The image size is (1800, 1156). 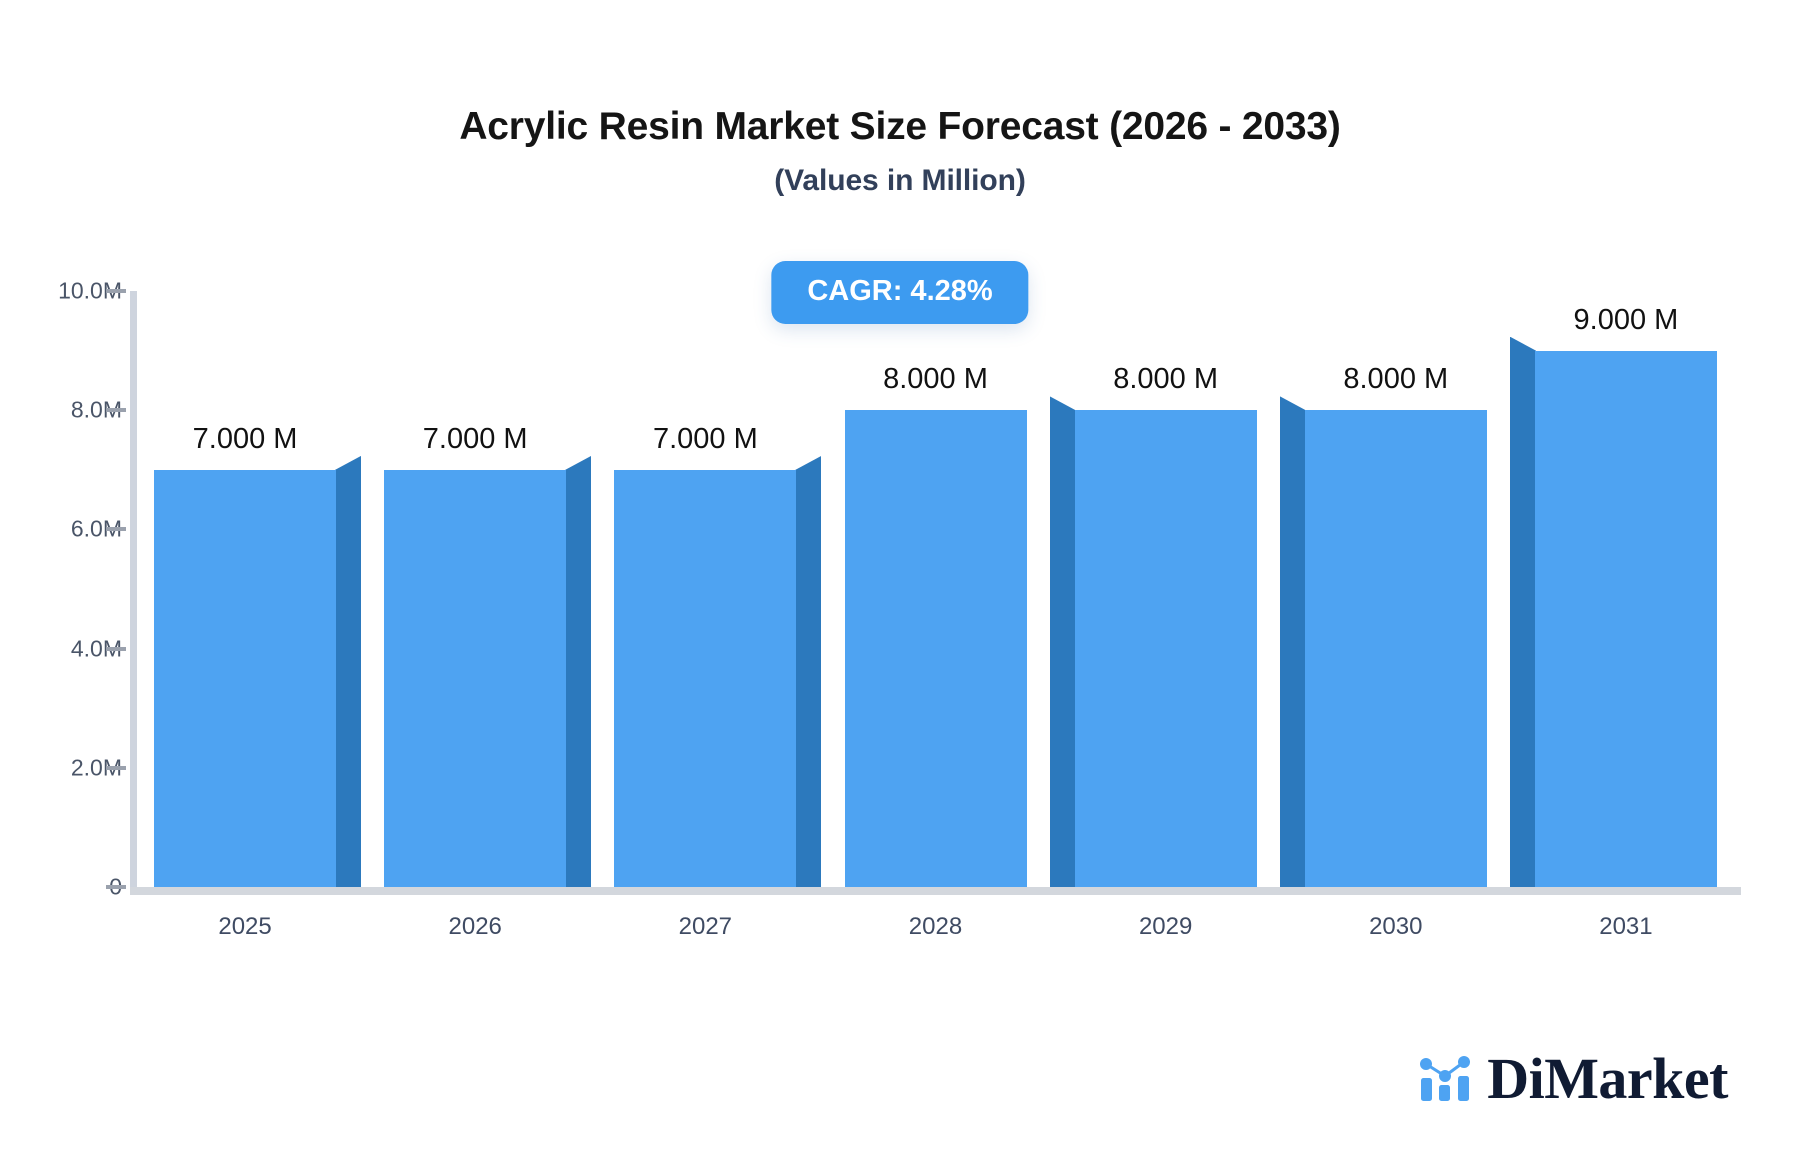 I want to click on bar-2030: 8.000 M 2030, so click(x=1383, y=615).